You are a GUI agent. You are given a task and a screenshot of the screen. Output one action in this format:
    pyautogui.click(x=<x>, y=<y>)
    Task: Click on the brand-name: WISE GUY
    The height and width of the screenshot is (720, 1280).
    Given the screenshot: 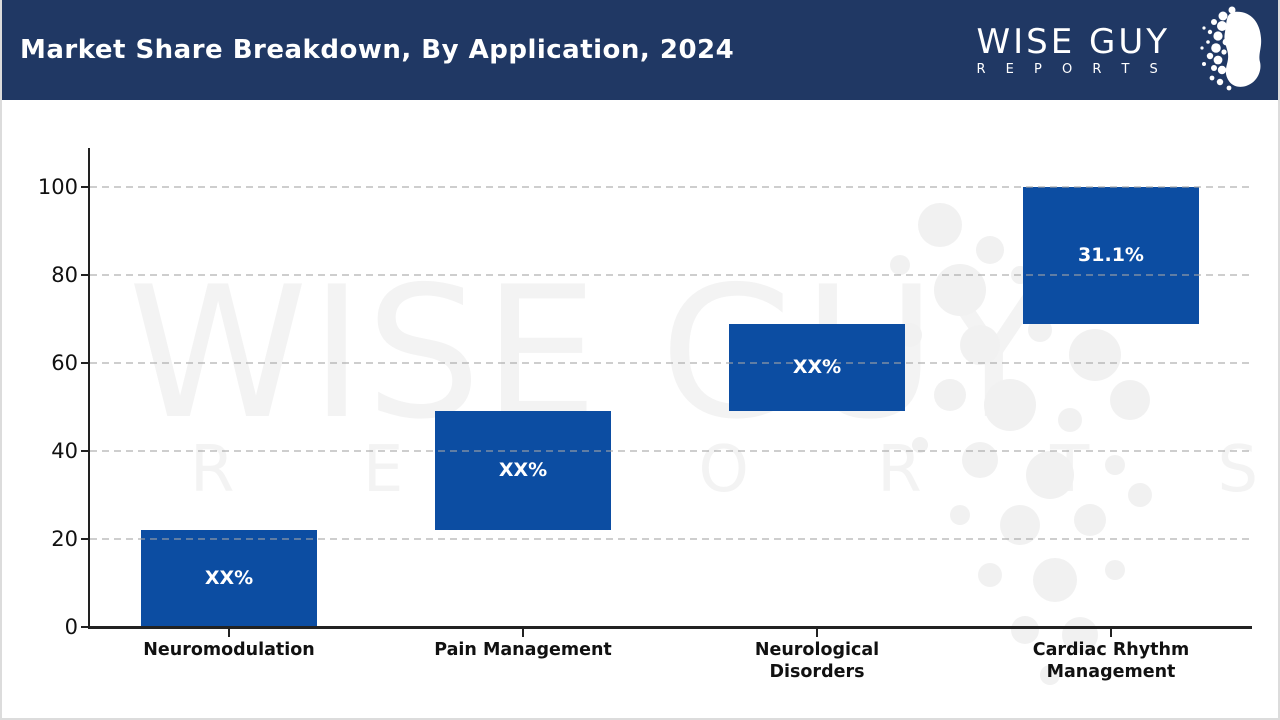 What is the action you would take?
    pyautogui.click(x=1073, y=41)
    